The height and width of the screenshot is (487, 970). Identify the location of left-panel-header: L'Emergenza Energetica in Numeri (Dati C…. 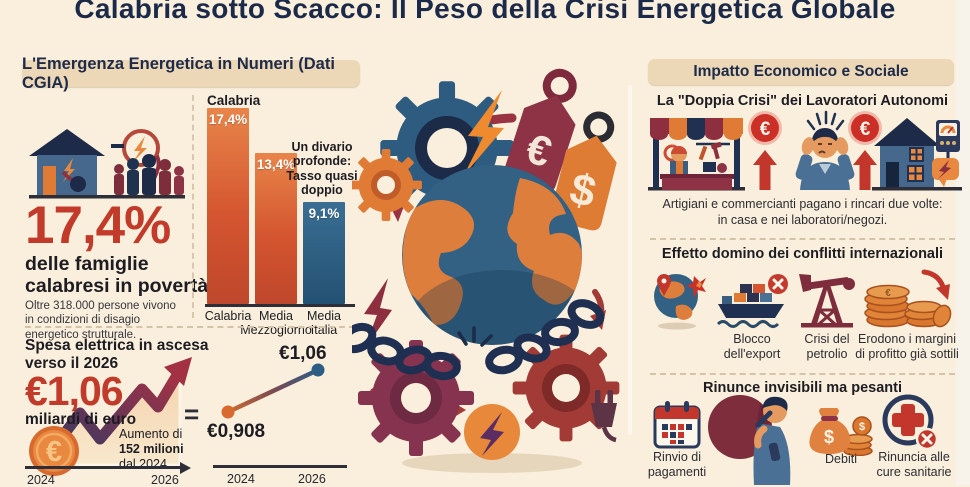
(191, 73).